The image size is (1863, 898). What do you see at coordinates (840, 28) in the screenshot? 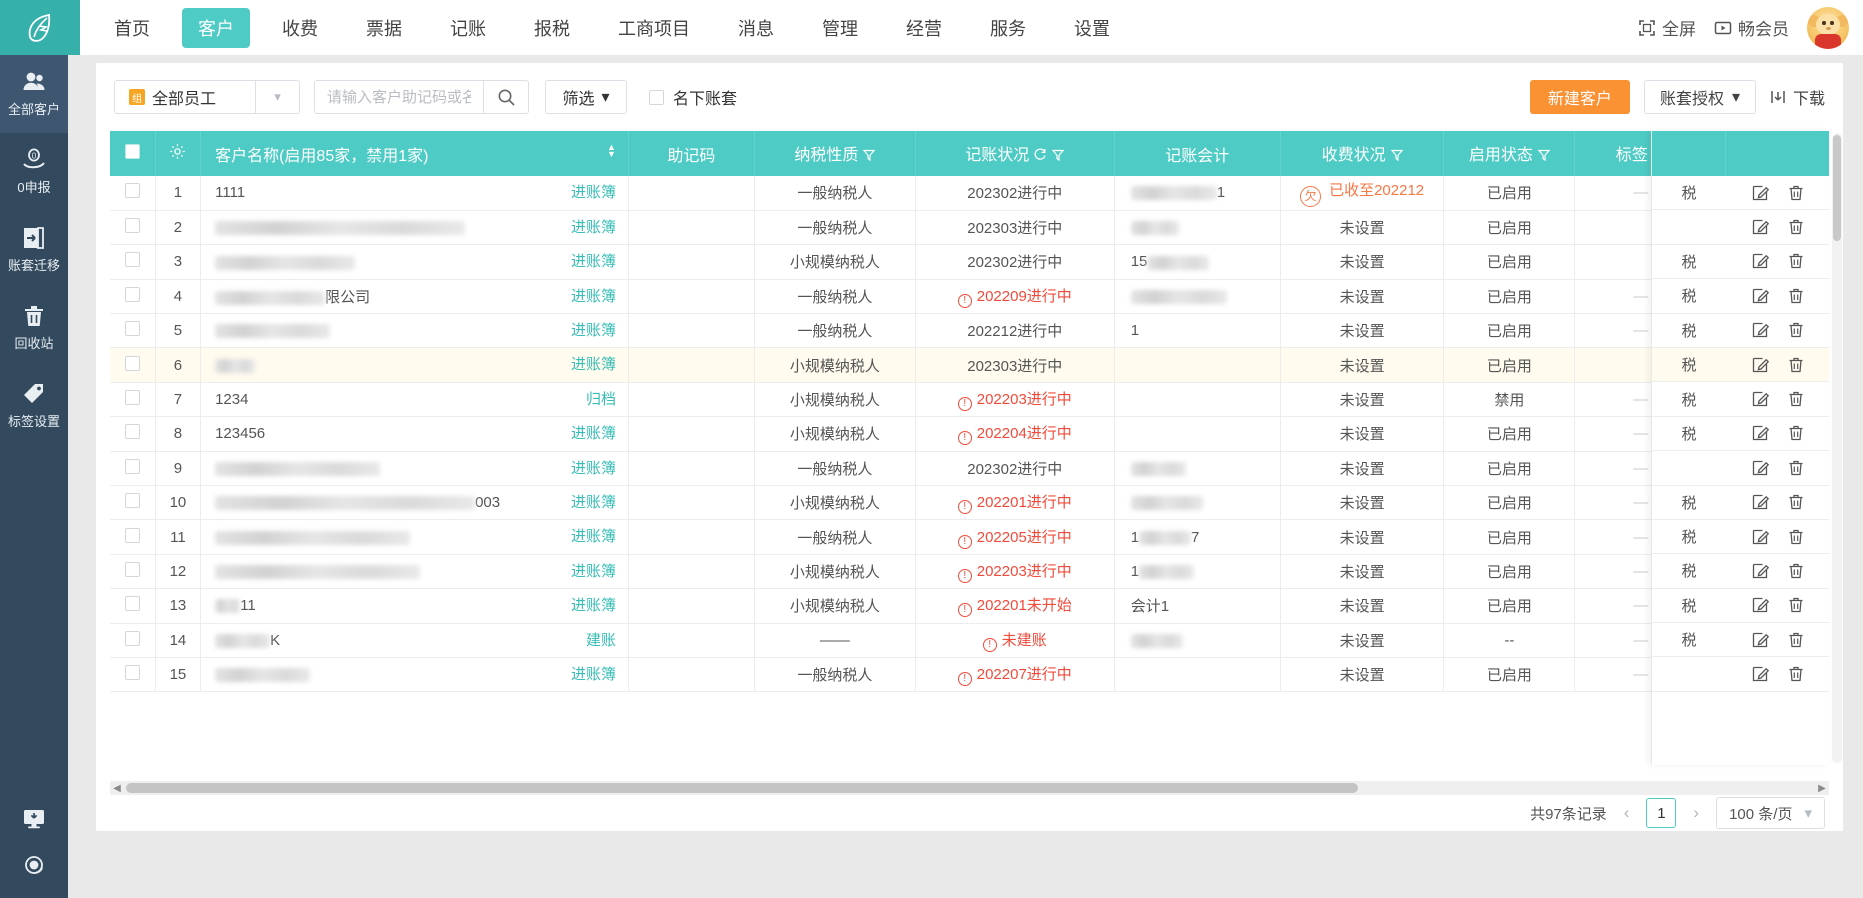
I see `nav-item-8: 管理` at bounding box center [840, 28].